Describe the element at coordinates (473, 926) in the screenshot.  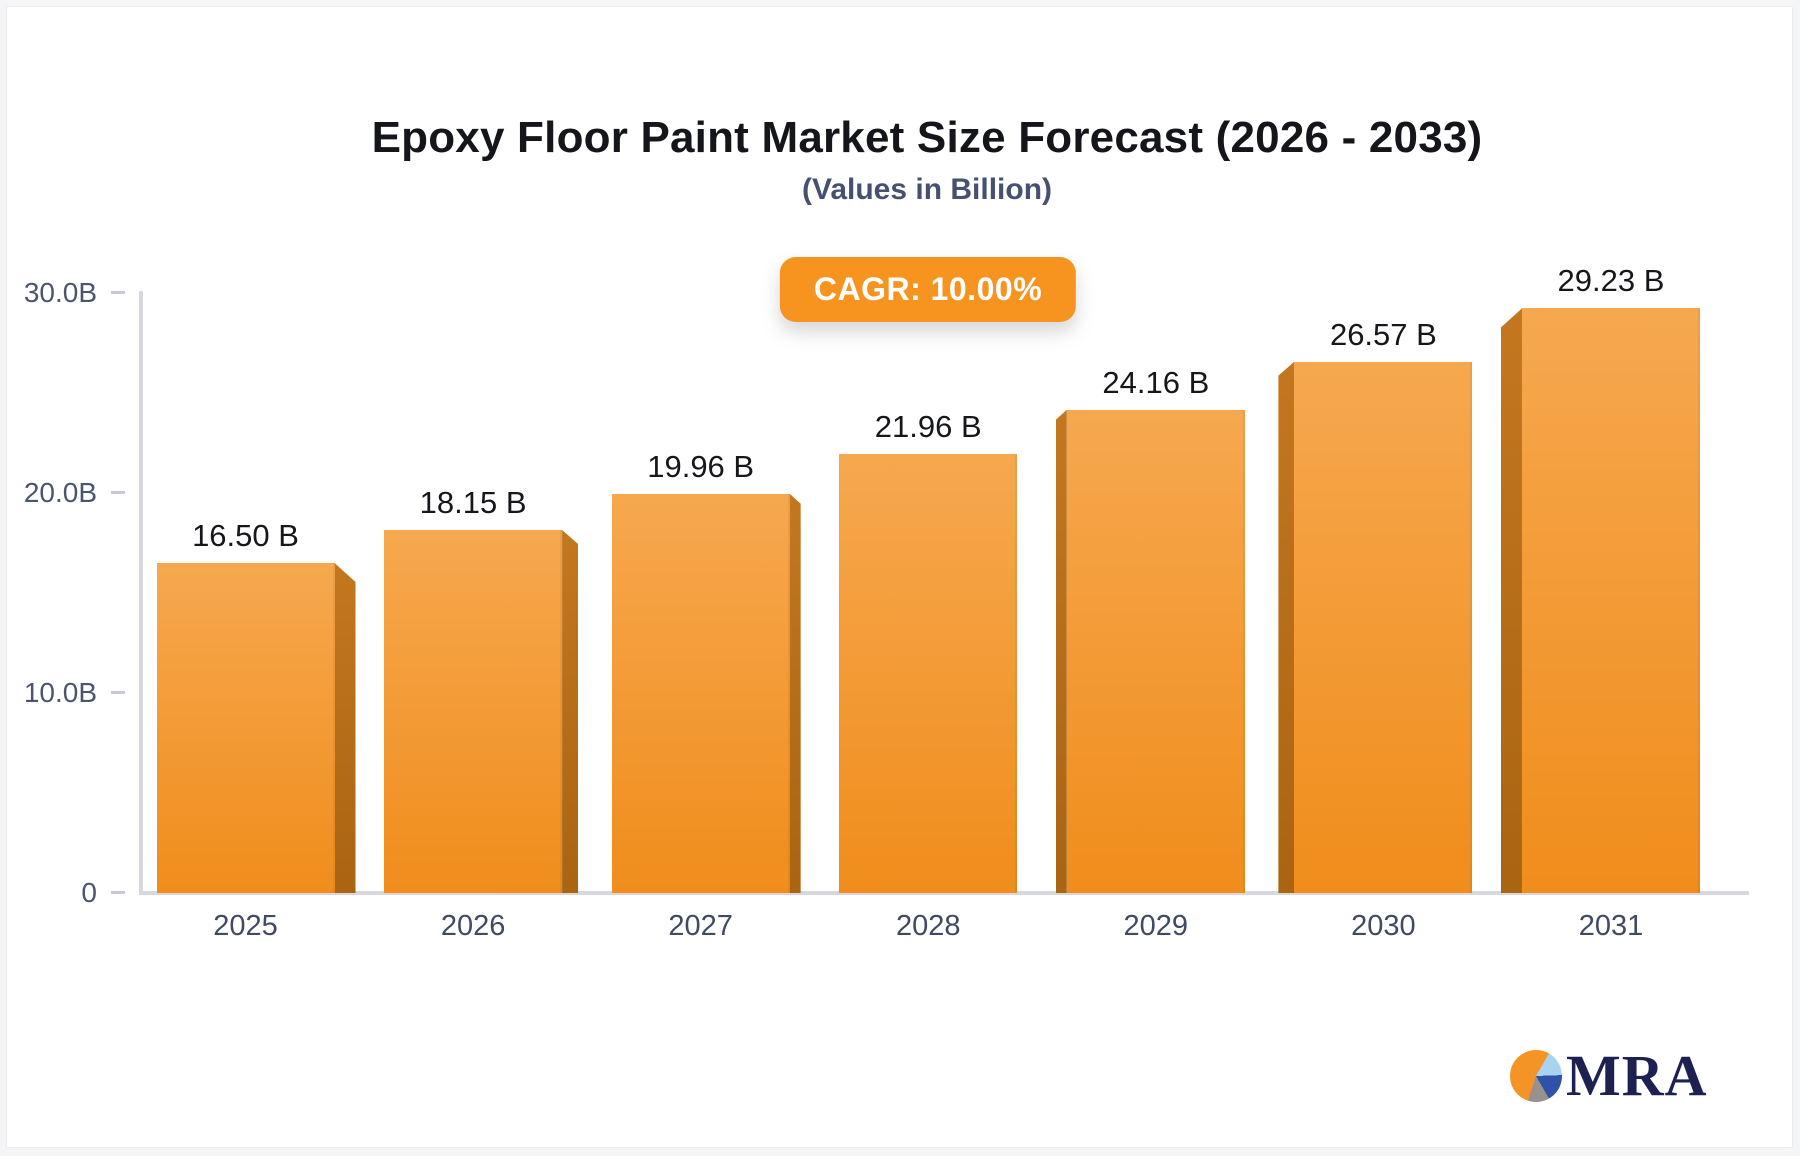
I see `x-axis-label: 2026` at that location.